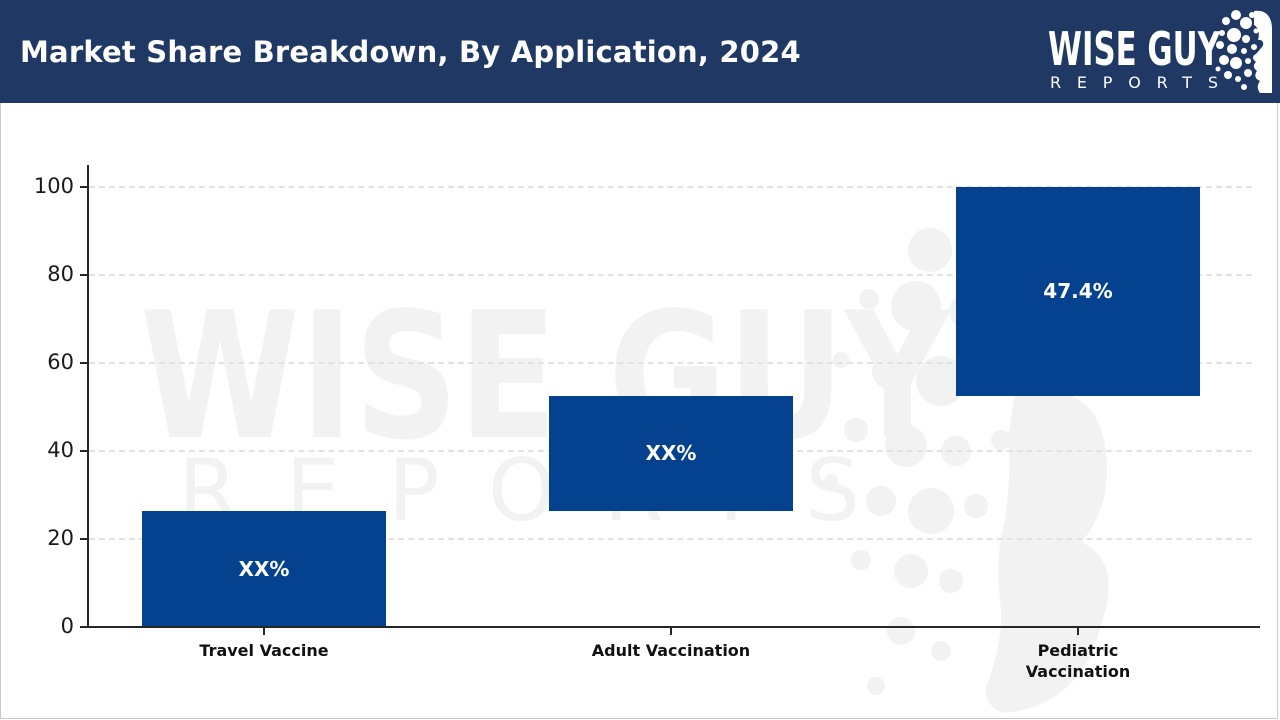 Image resolution: width=1280 pixels, height=720 pixels. I want to click on x-category-label: Travel Vaccine, so click(264, 650).